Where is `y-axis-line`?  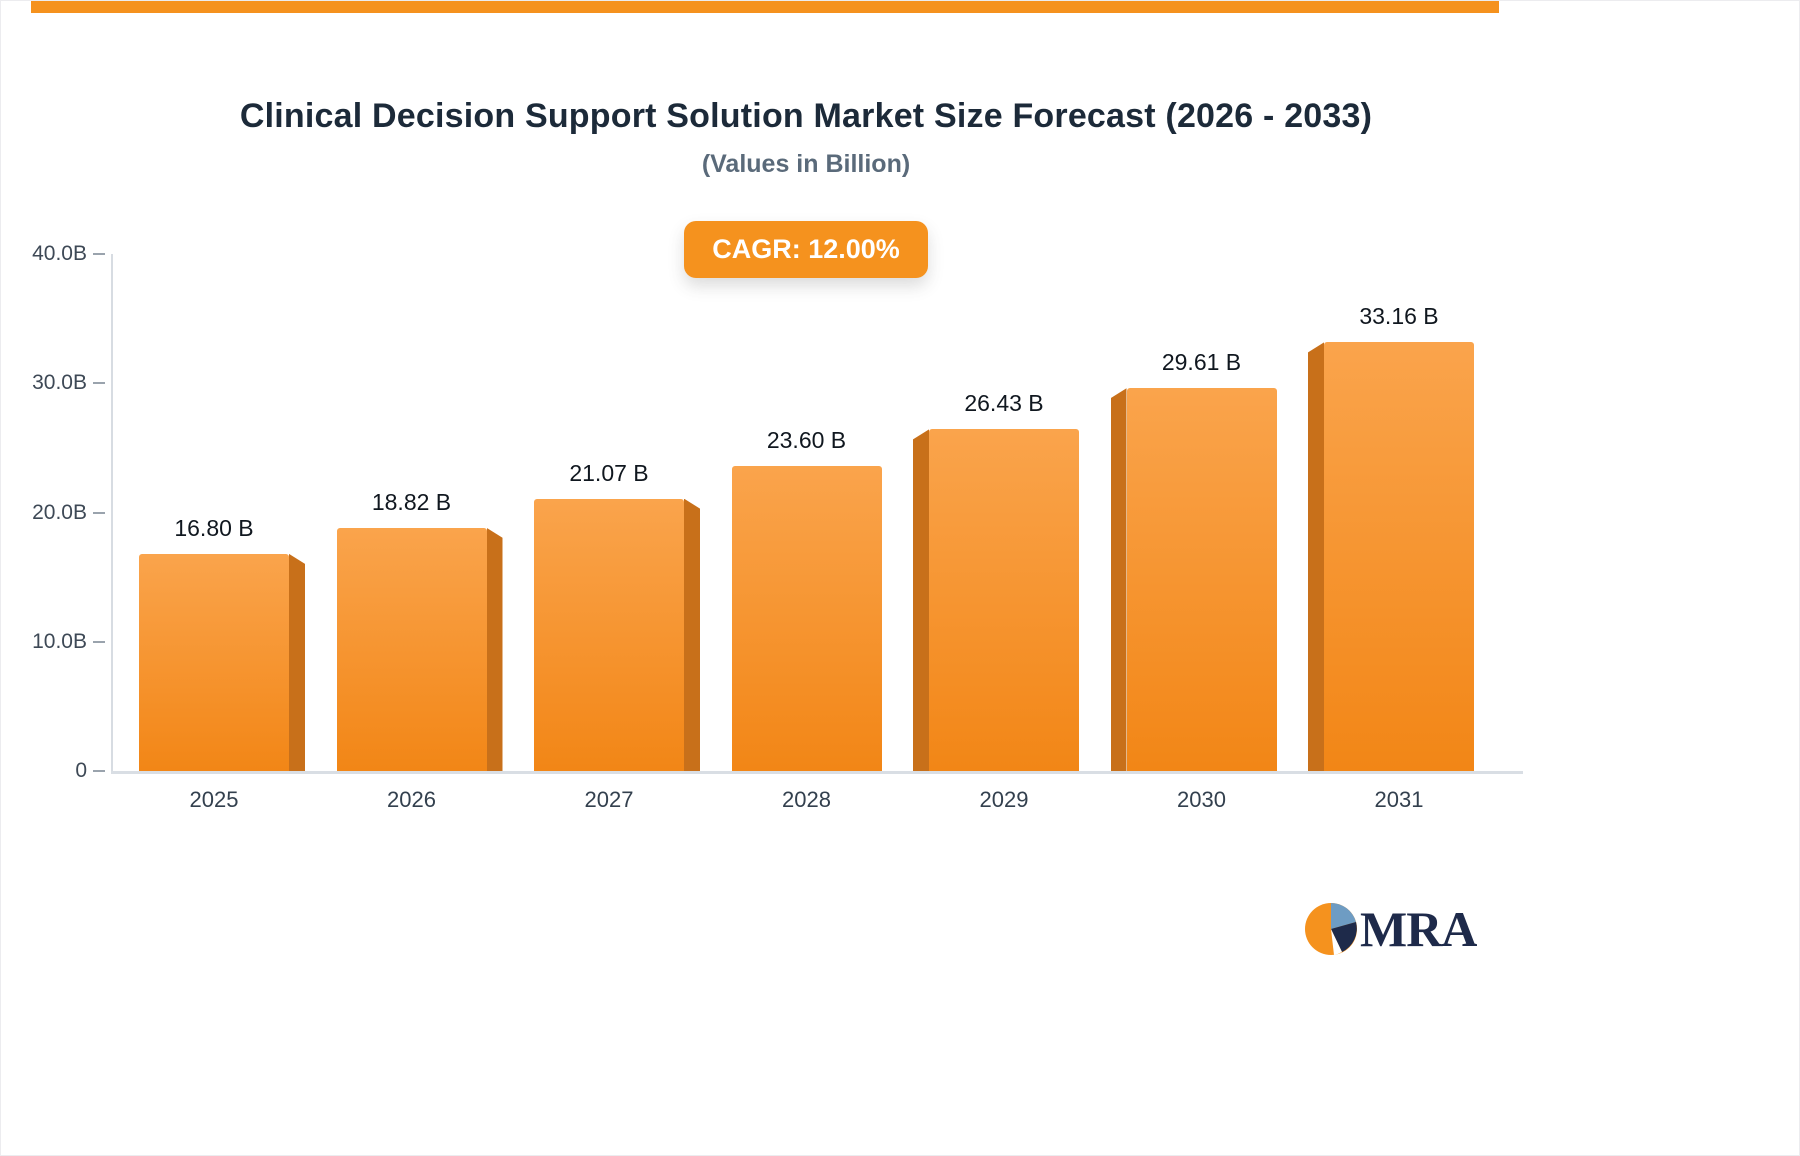
y-axis-line is located at coordinates (112, 512).